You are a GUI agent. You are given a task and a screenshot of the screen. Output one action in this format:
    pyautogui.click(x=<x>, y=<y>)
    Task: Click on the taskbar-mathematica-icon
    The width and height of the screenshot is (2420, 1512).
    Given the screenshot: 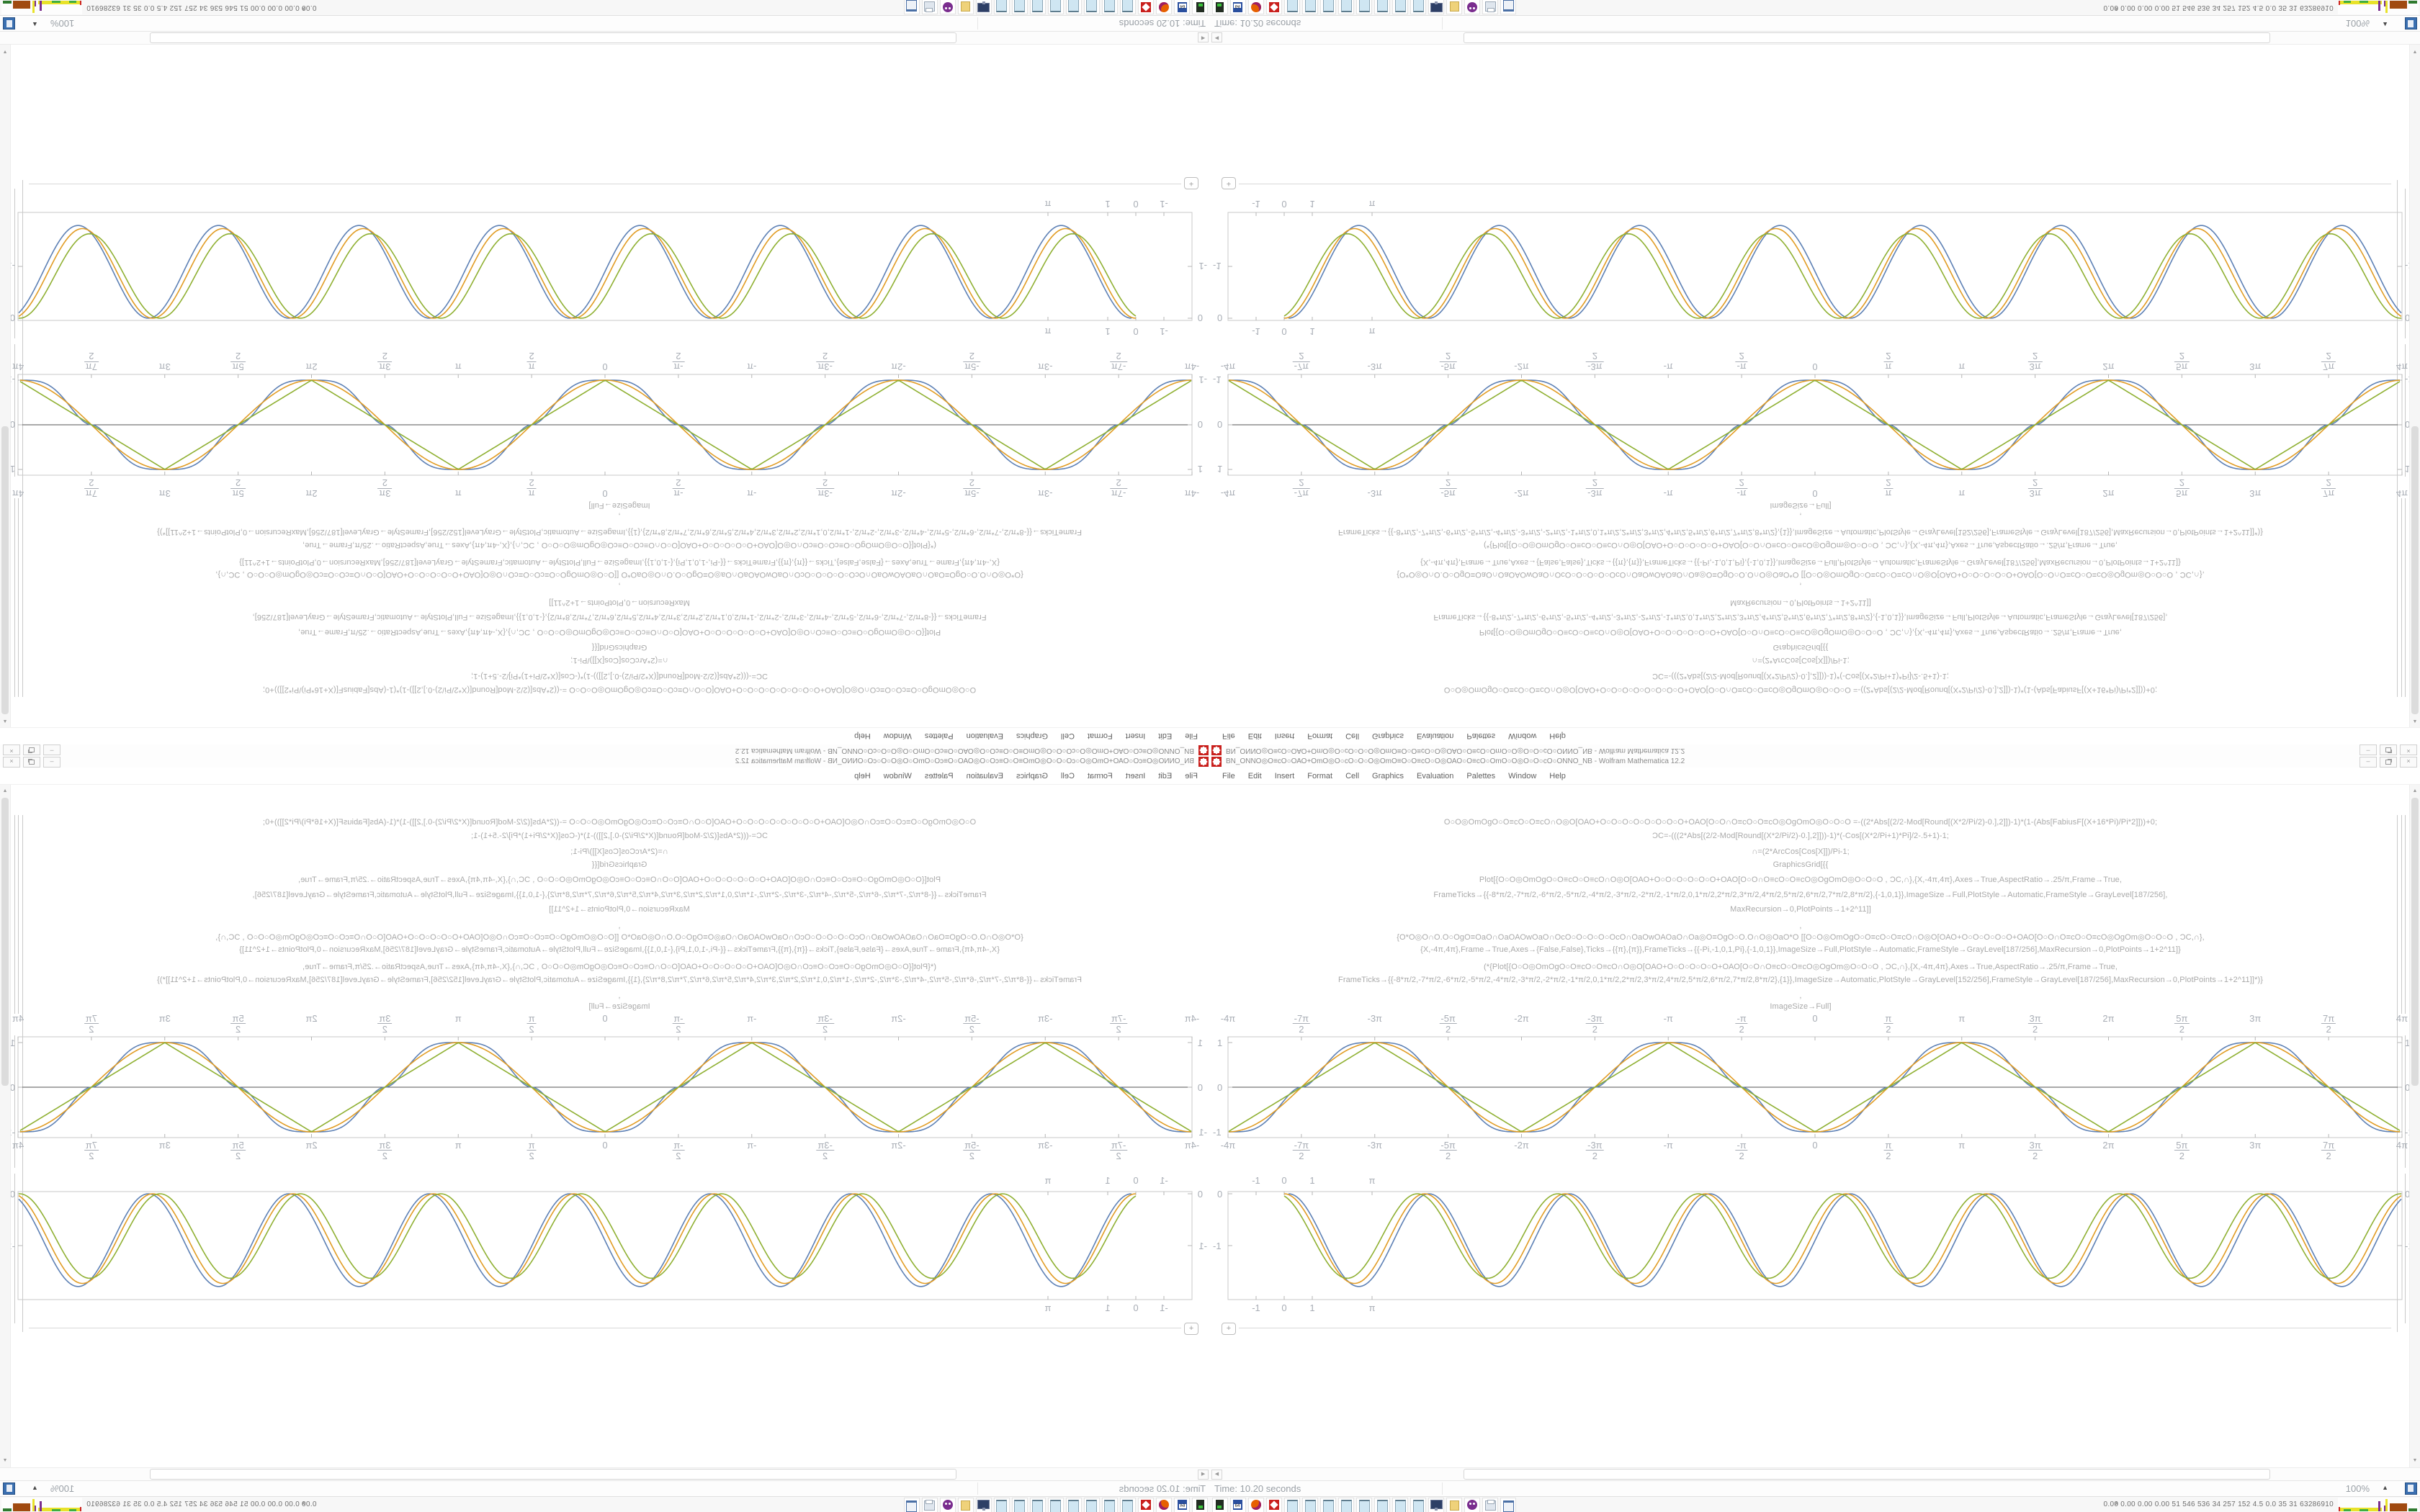 What is the action you would take?
    pyautogui.click(x=1146, y=1505)
    